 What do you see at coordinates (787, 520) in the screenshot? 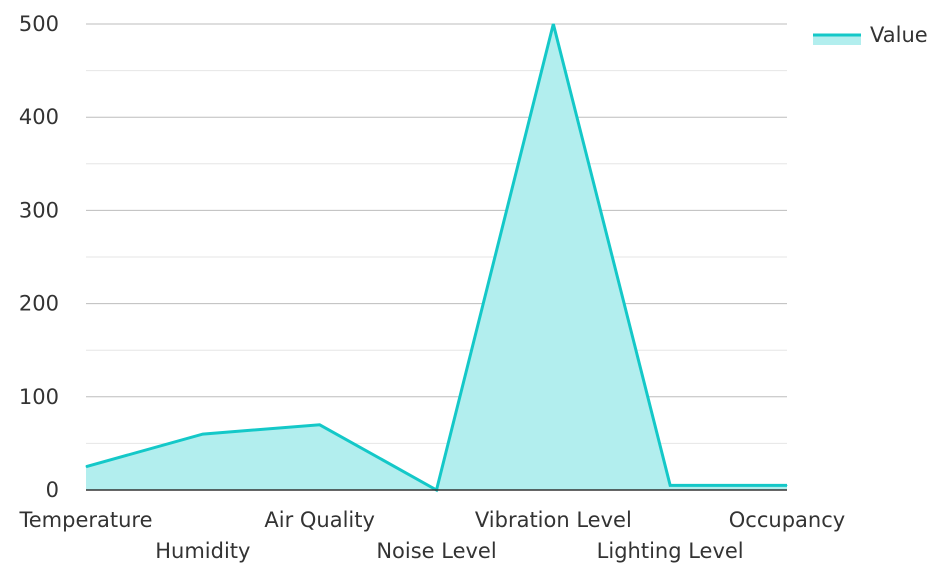
I see `x-tick-label: Occupancy` at bounding box center [787, 520].